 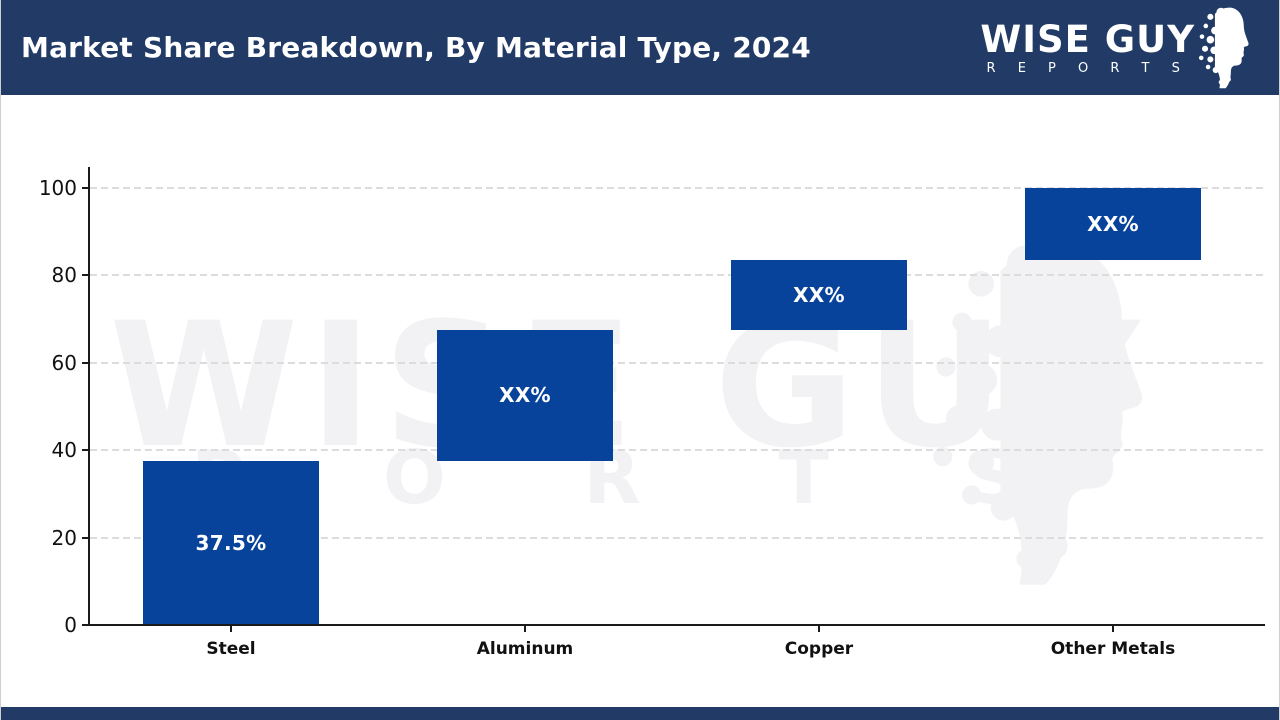 I want to click on waterfall-bar-steel: 37.5%, so click(x=231, y=542).